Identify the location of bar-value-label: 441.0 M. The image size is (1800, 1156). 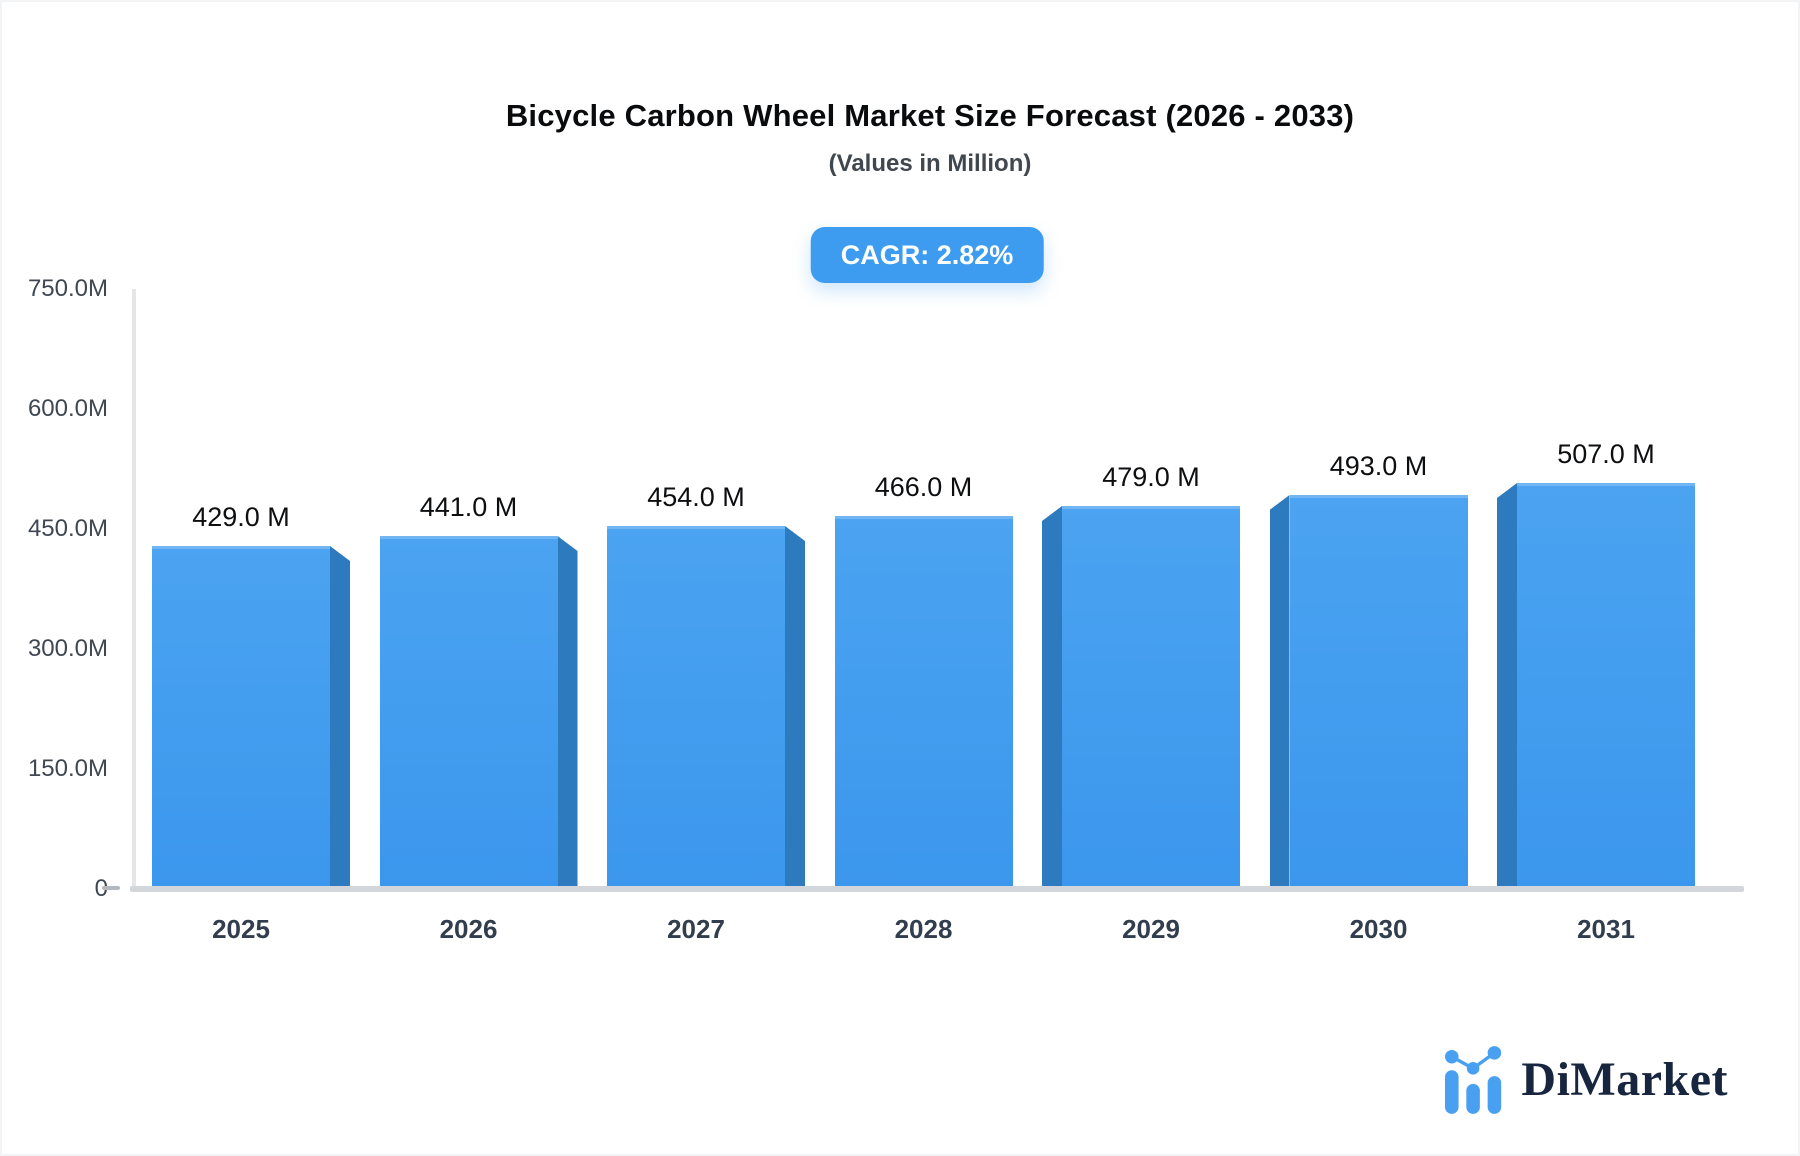
(468, 507).